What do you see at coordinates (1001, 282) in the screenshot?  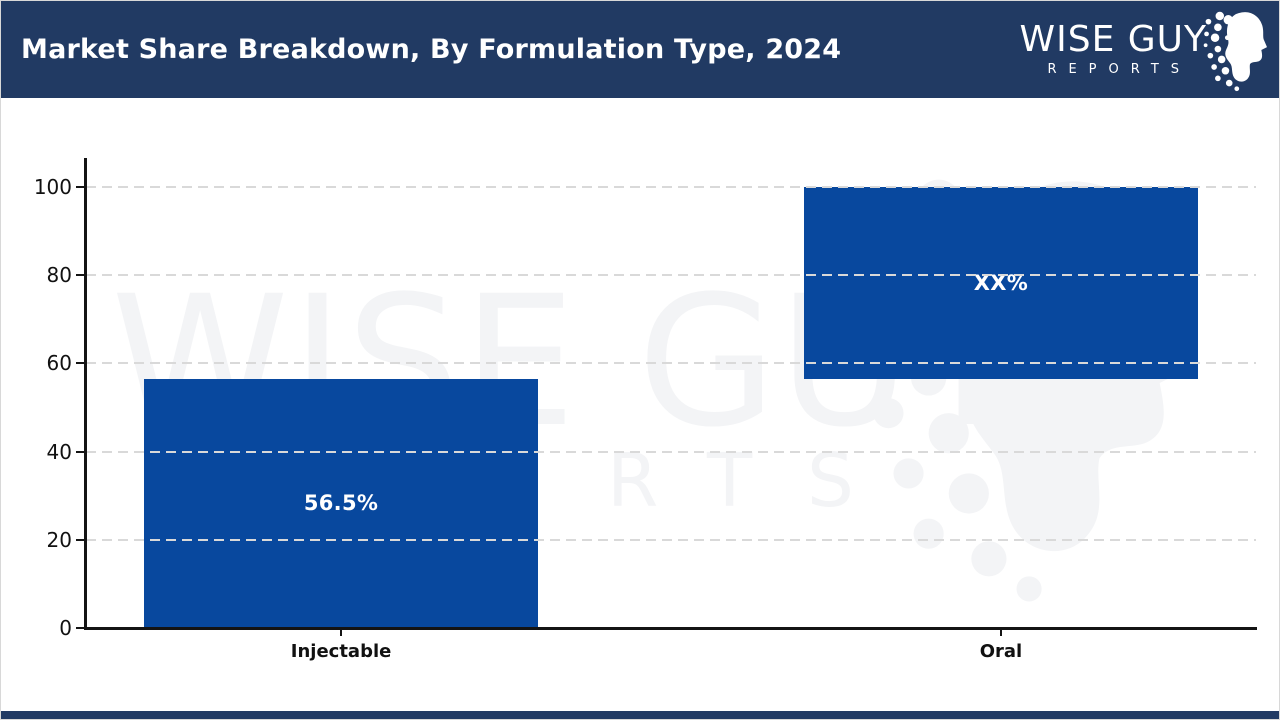 I see `bar-oral: XX%` at bounding box center [1001, 282].